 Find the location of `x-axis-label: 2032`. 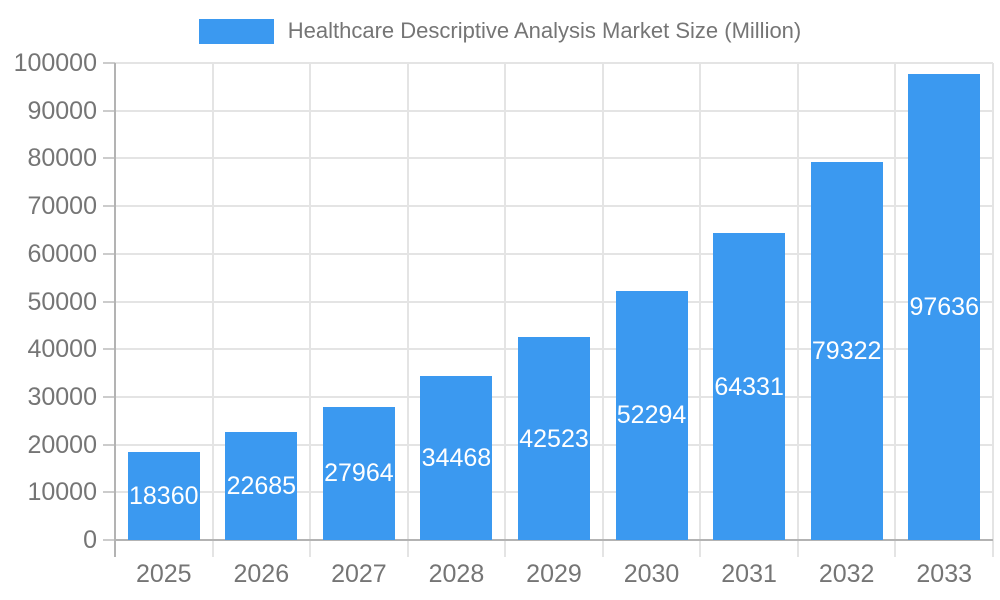

x-axis-label: 2032 is located at coordinates (846, 574).